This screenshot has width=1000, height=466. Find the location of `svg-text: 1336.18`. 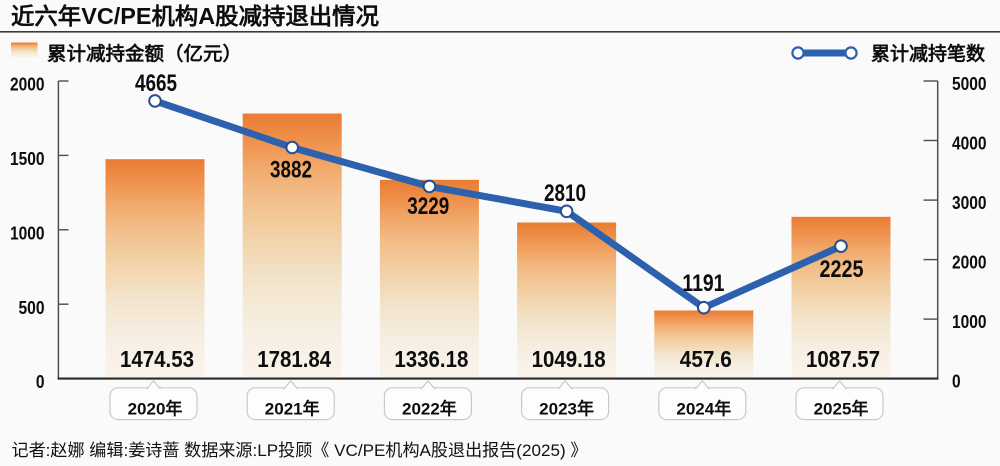

svg-text: 1336.18 is located at coordinates (431, 359).